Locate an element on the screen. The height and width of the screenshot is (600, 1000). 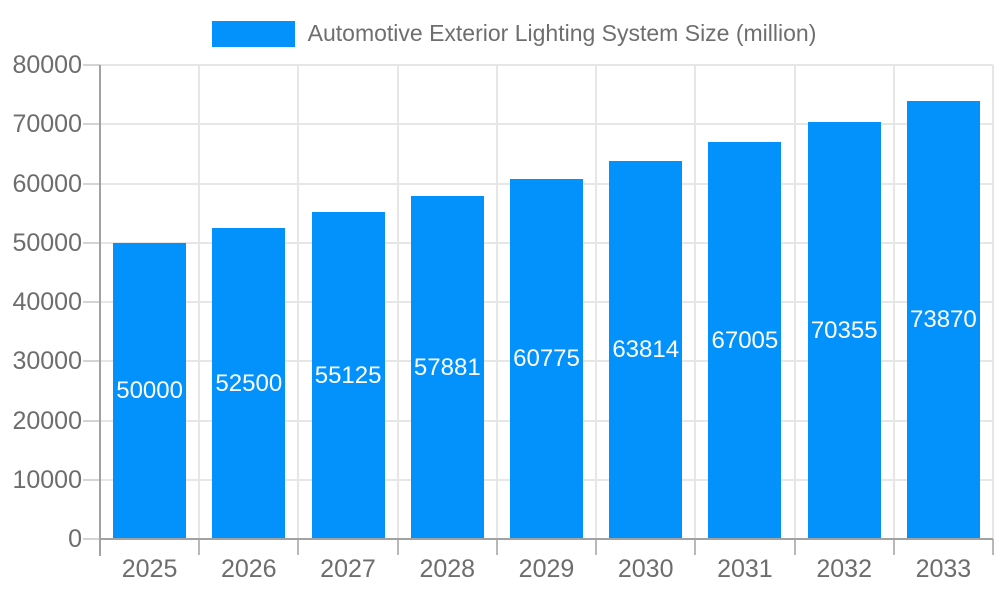
x-tick-label: 2030 is located at coordinates (645, 569).